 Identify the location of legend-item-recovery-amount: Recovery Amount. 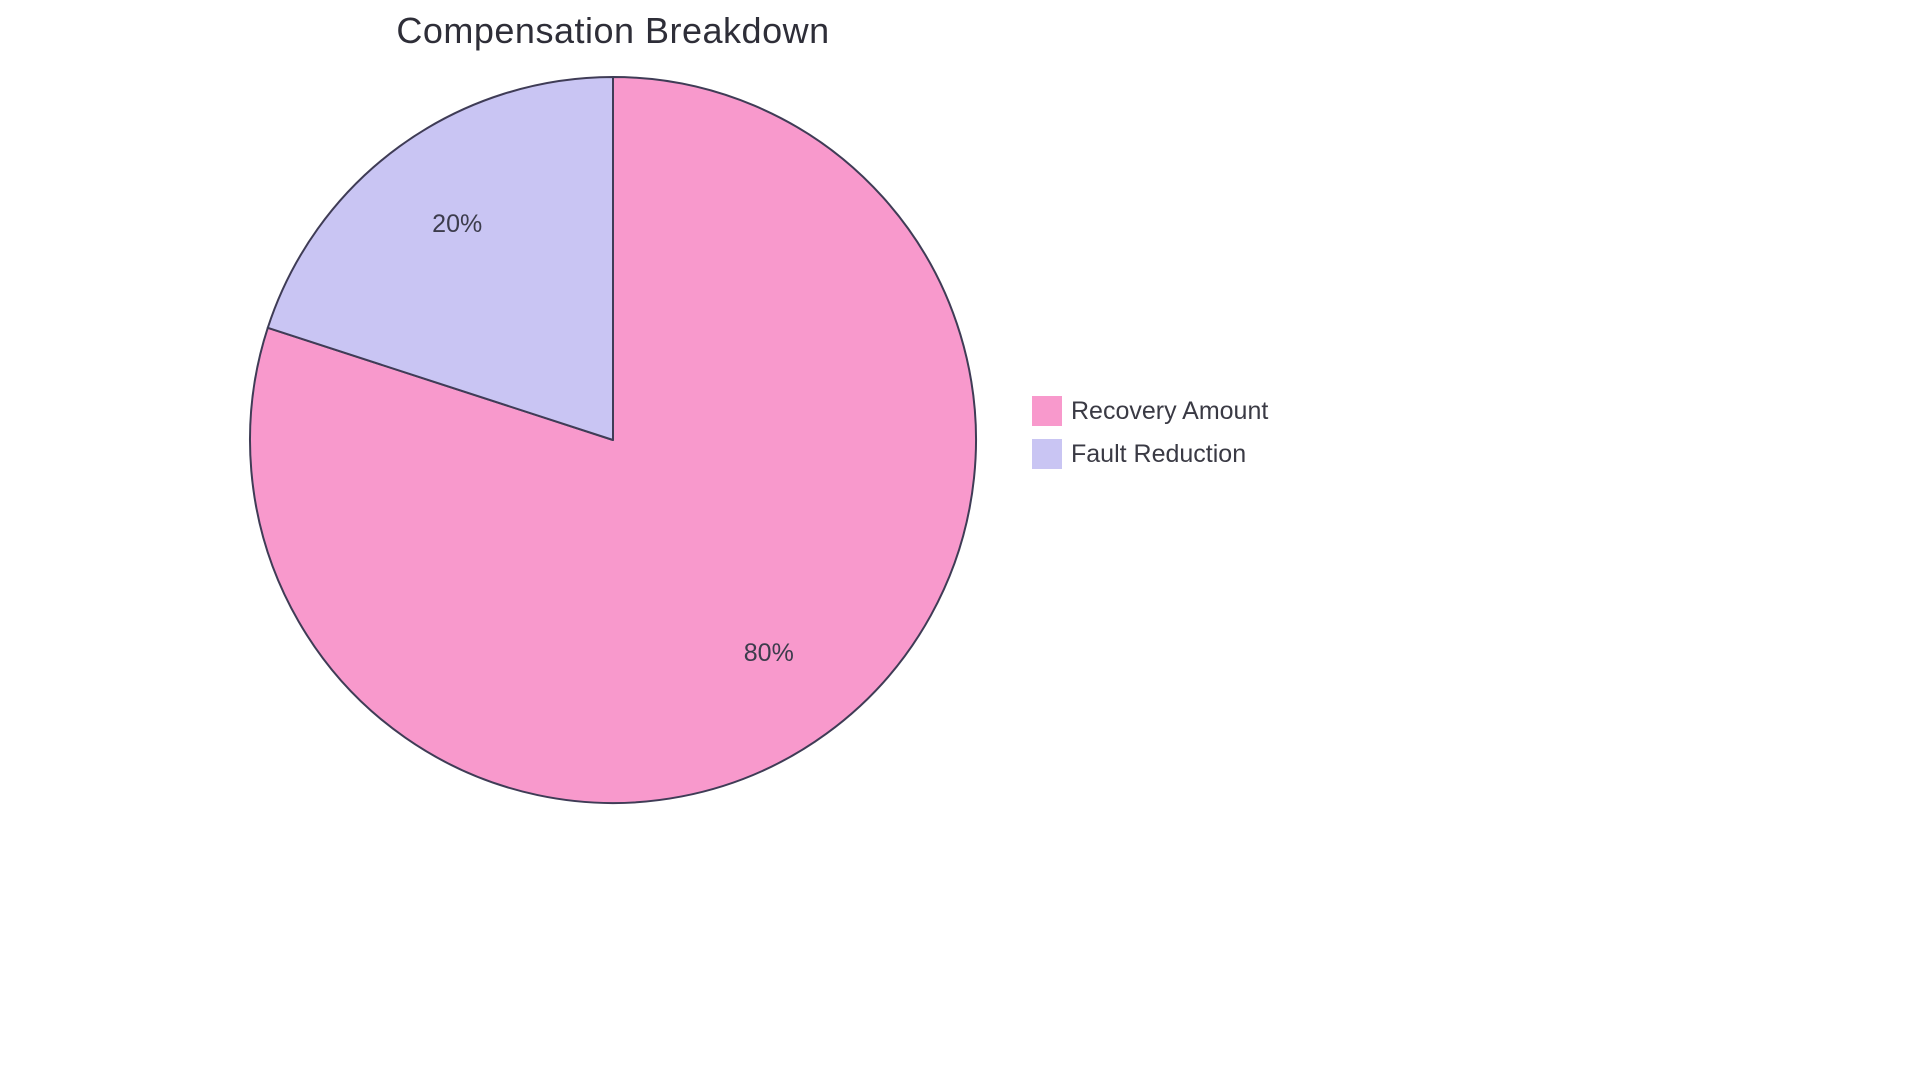
(1150, 411).